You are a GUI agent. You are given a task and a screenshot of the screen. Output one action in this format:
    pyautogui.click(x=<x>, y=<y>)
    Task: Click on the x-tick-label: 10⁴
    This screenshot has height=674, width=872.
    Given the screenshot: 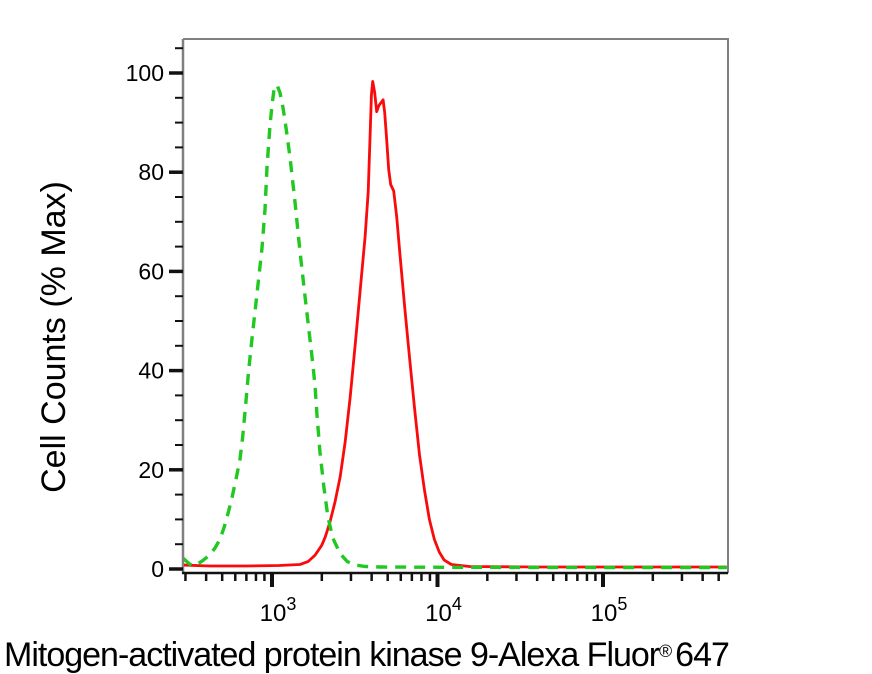 What is the action you would take?
    pyautogui.click(x=443, y=610)
    